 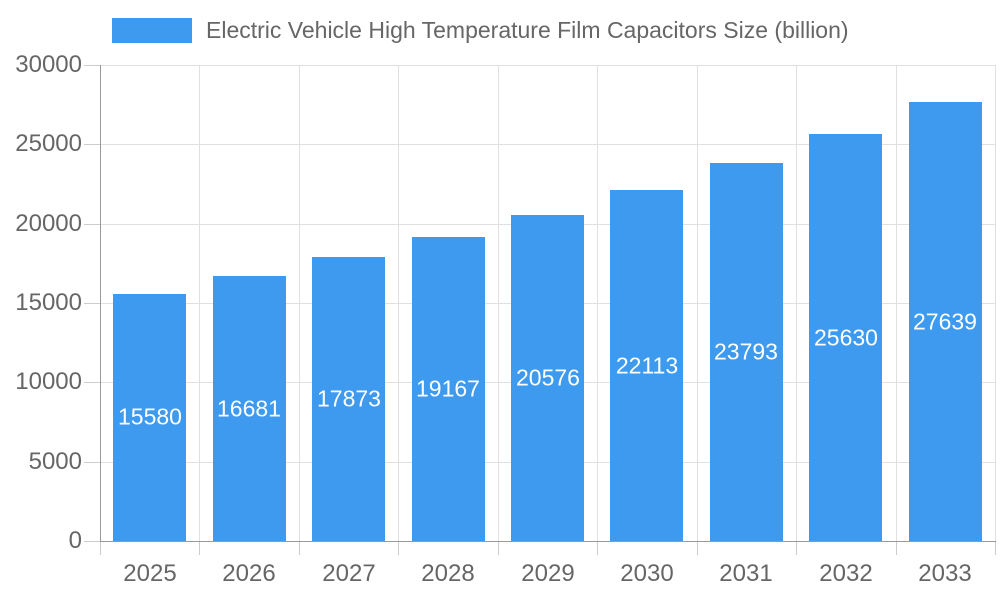 I want to click on y-axis-tick-label: 0, so click(x=75, y=540).